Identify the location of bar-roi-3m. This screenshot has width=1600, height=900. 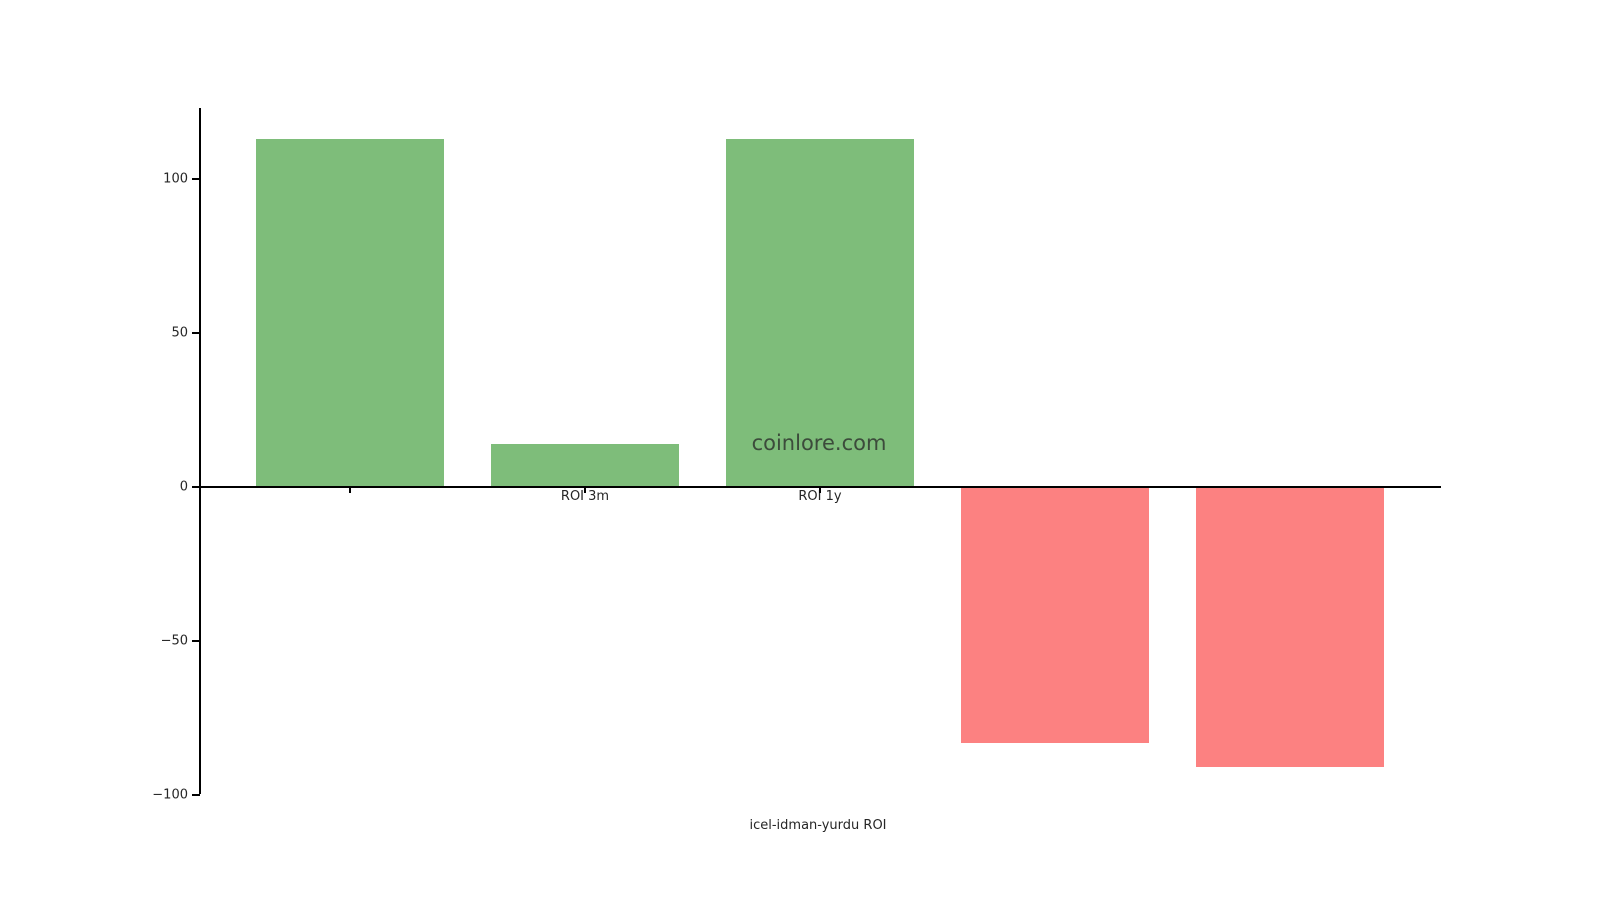
(585, 465).